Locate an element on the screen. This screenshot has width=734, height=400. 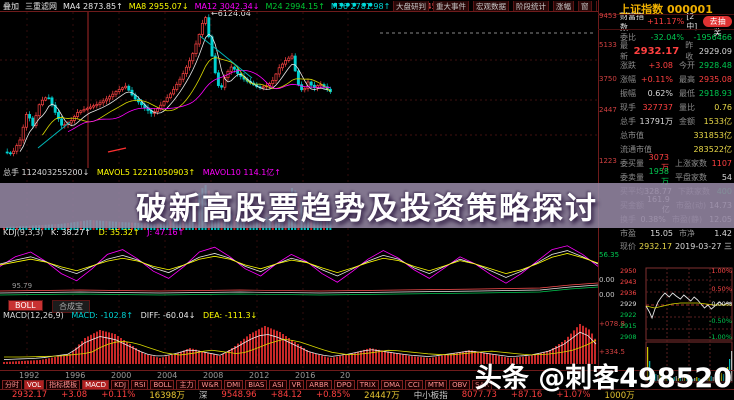
date-label: 2004 is located at coordinates (167, 375).